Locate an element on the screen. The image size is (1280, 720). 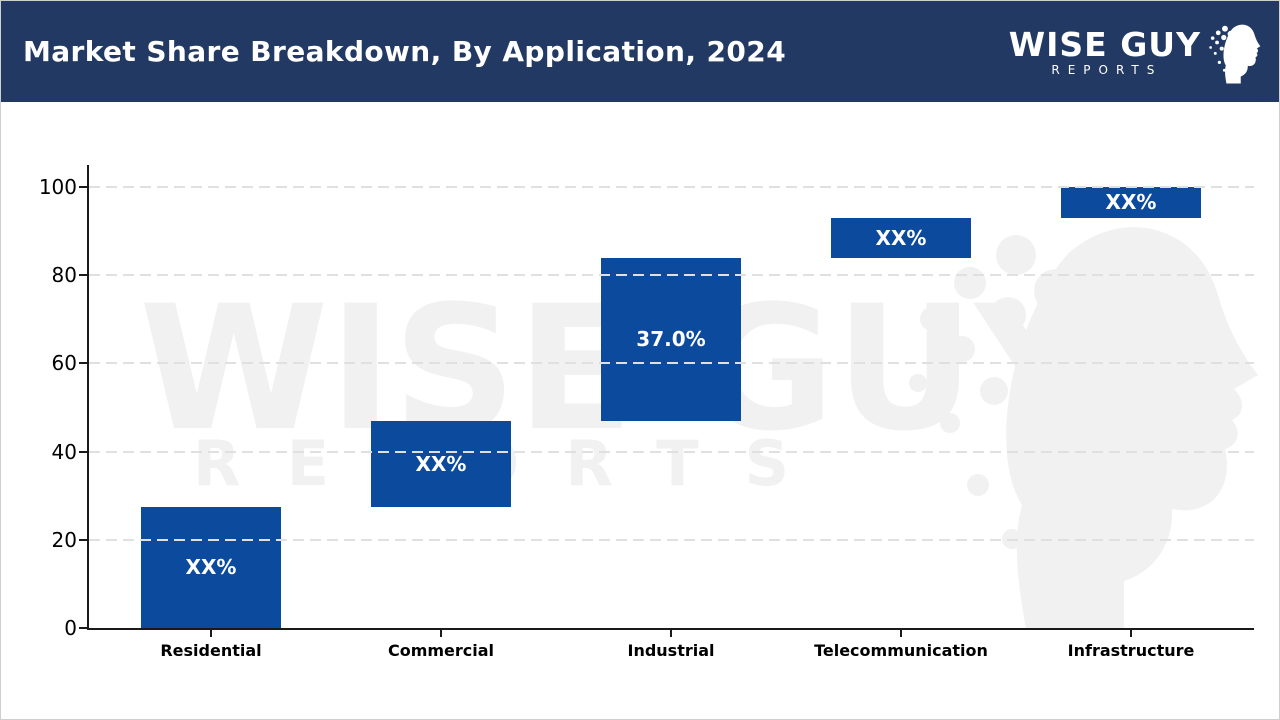
x-axis-category-label: Commercial is located at coordinates (441, 650).